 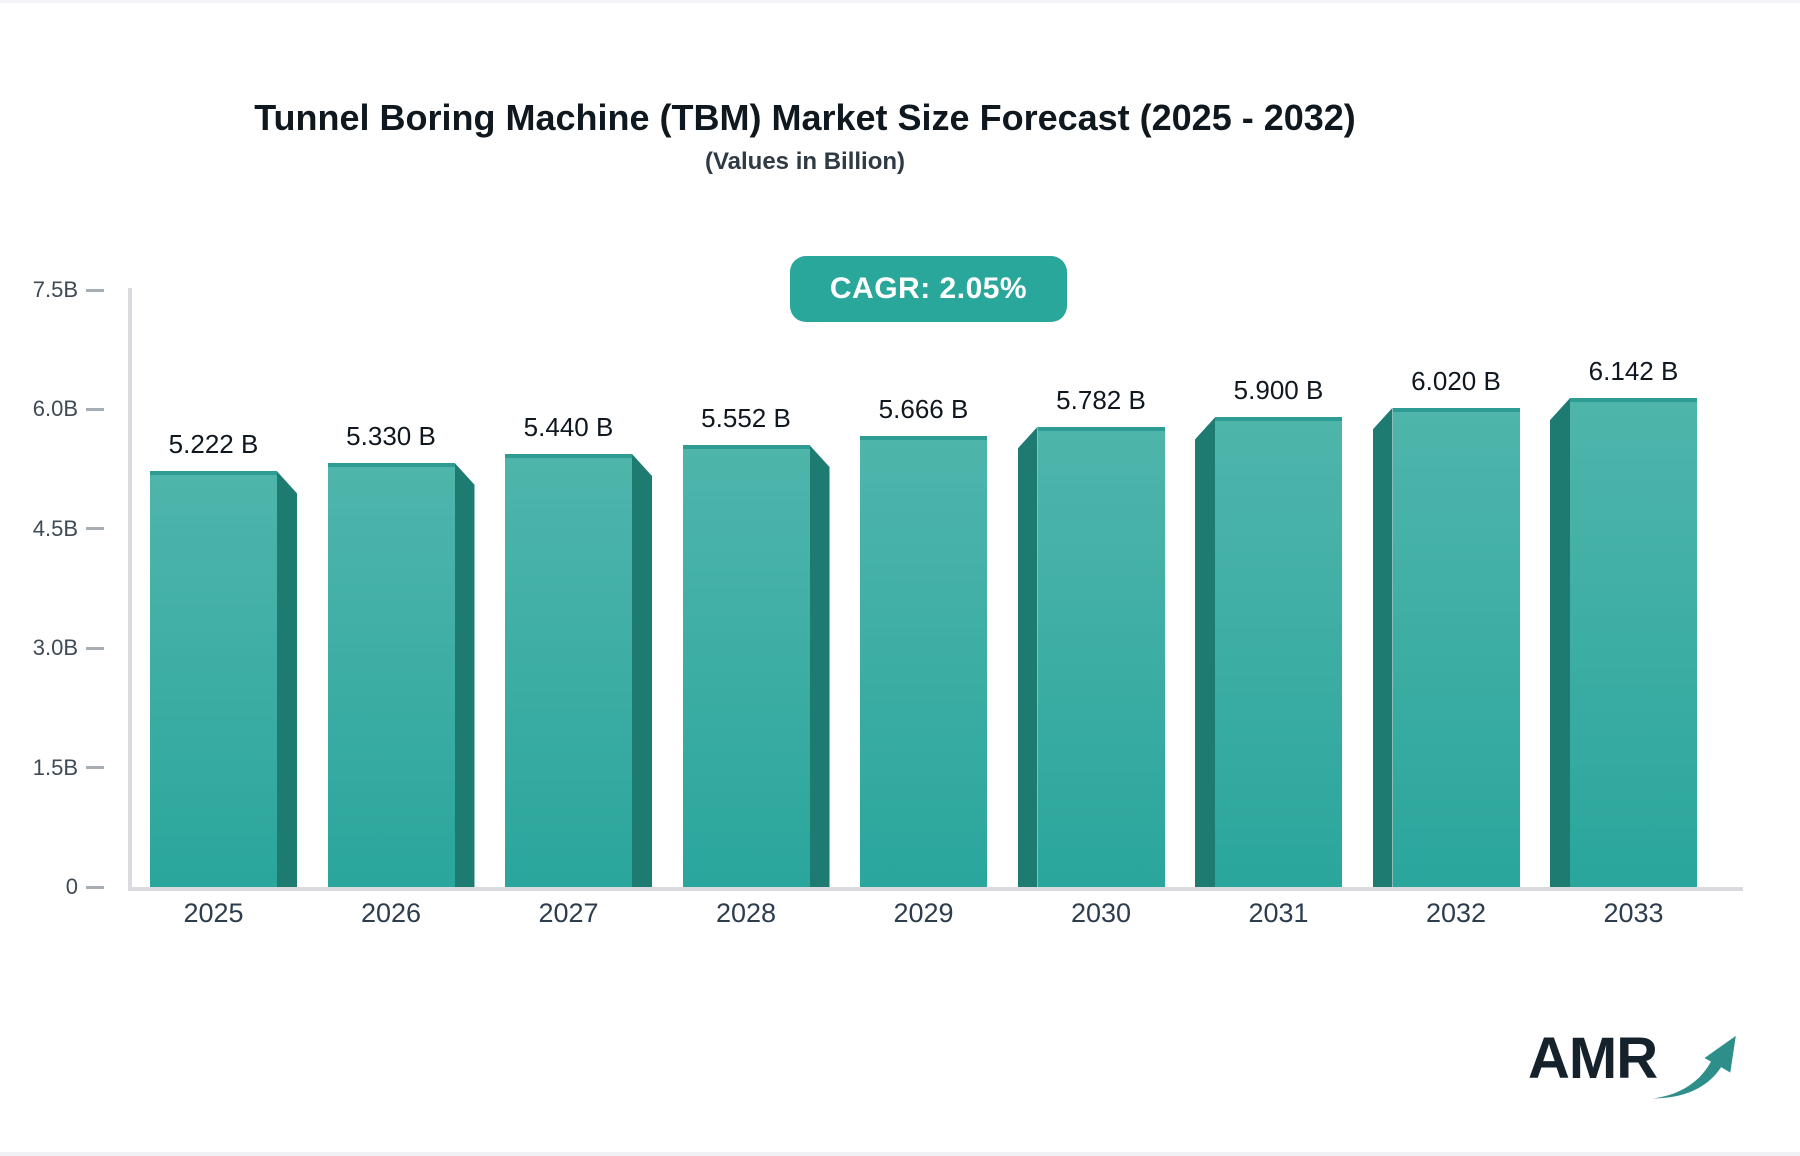 What do you see at coordinates (55, 528) in the screenshot?
I see `y-tick-label: 4.5B` at bounding box center [55, 528].